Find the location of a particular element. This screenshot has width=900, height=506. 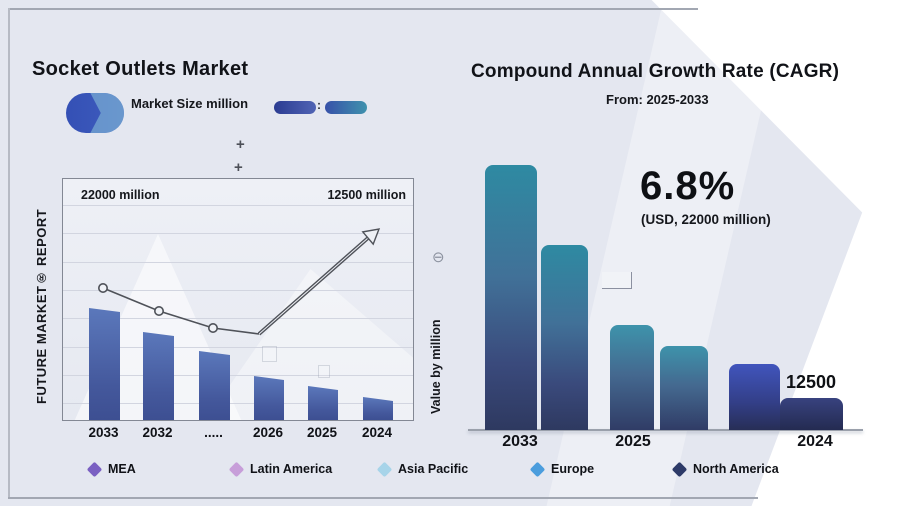

legend-item-latin-america: Latin America is located at coordinates (280, 469).